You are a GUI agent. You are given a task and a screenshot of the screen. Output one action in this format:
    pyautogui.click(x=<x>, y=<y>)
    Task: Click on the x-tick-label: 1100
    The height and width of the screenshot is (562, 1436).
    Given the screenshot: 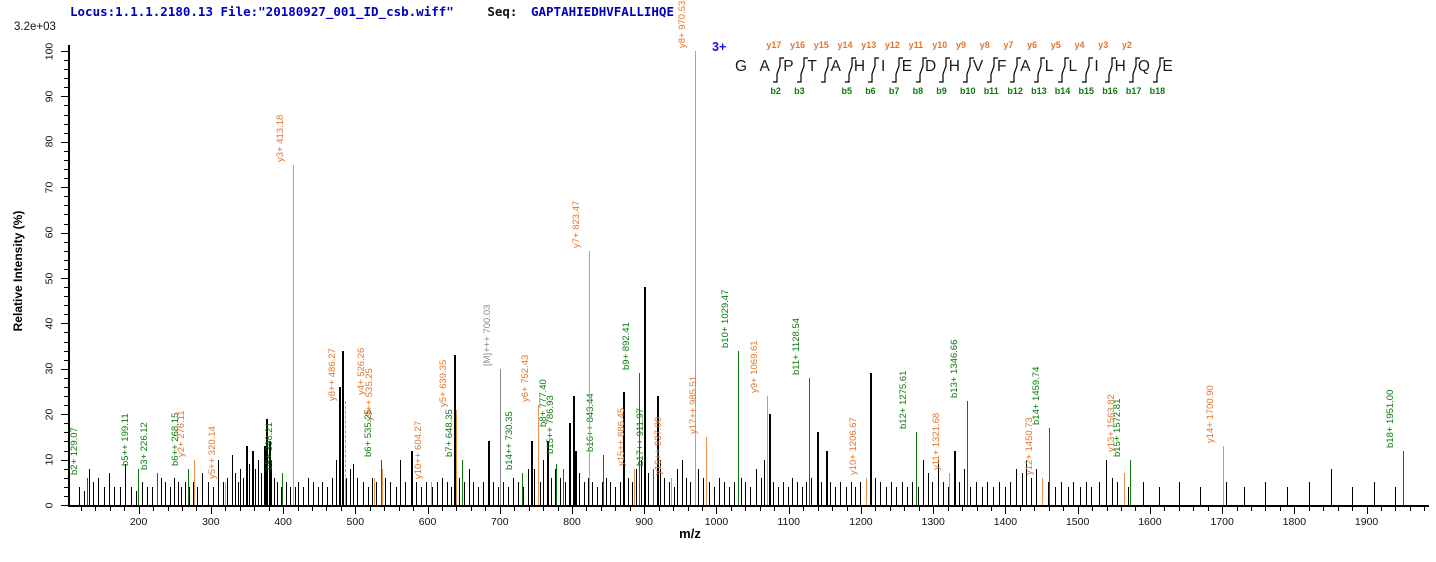 What is the action you would take?
    pyautogui.click(x=789, y=522)
    